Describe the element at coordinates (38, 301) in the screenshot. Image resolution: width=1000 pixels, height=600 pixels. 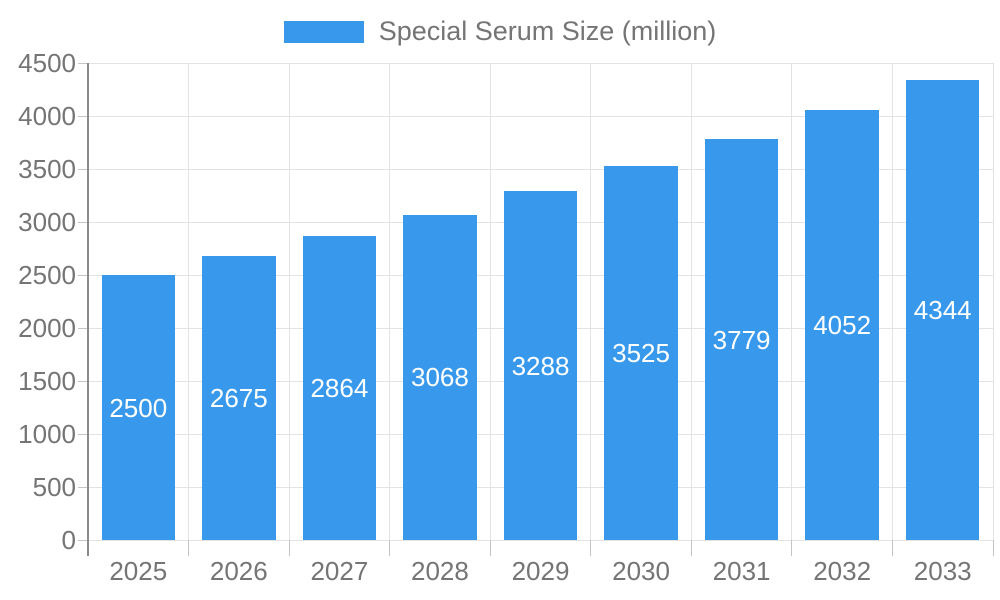
I see `y-axis-labels: 0 500 1000 1500 2000 2500 3000 3500 4000 4500` at that location.